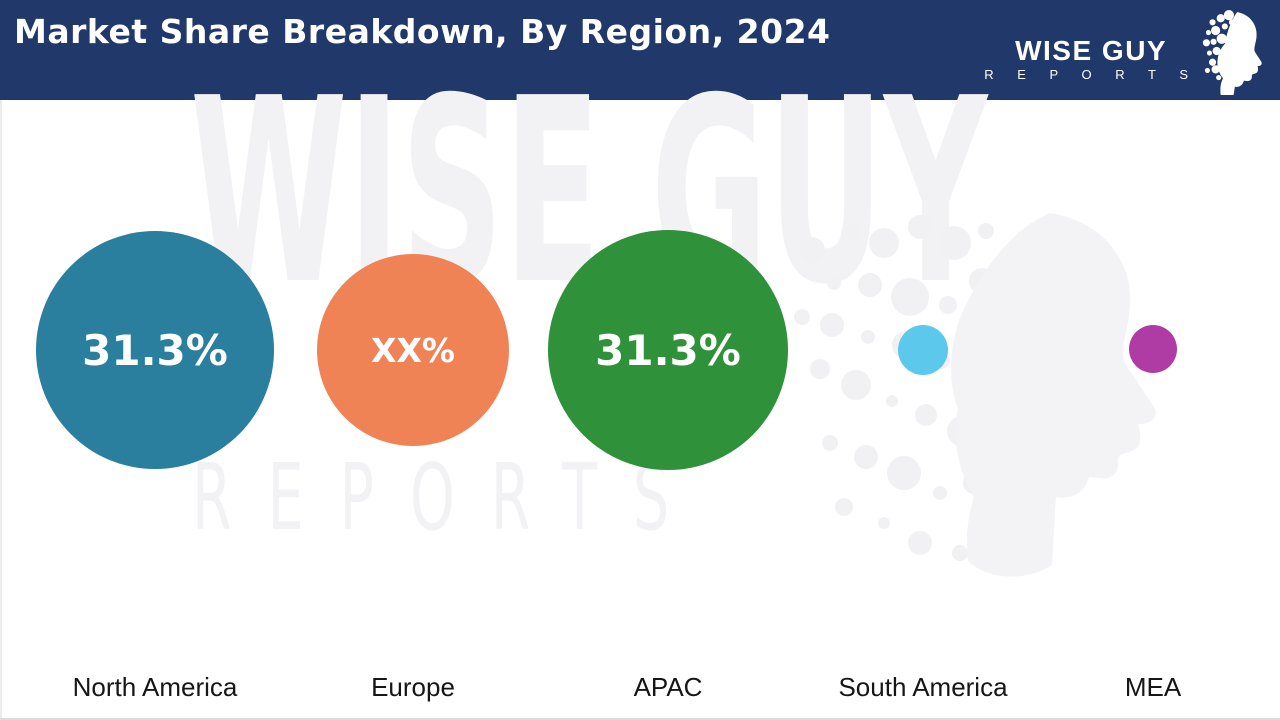  I want to click on bubble-mea, so click(1153, 349).